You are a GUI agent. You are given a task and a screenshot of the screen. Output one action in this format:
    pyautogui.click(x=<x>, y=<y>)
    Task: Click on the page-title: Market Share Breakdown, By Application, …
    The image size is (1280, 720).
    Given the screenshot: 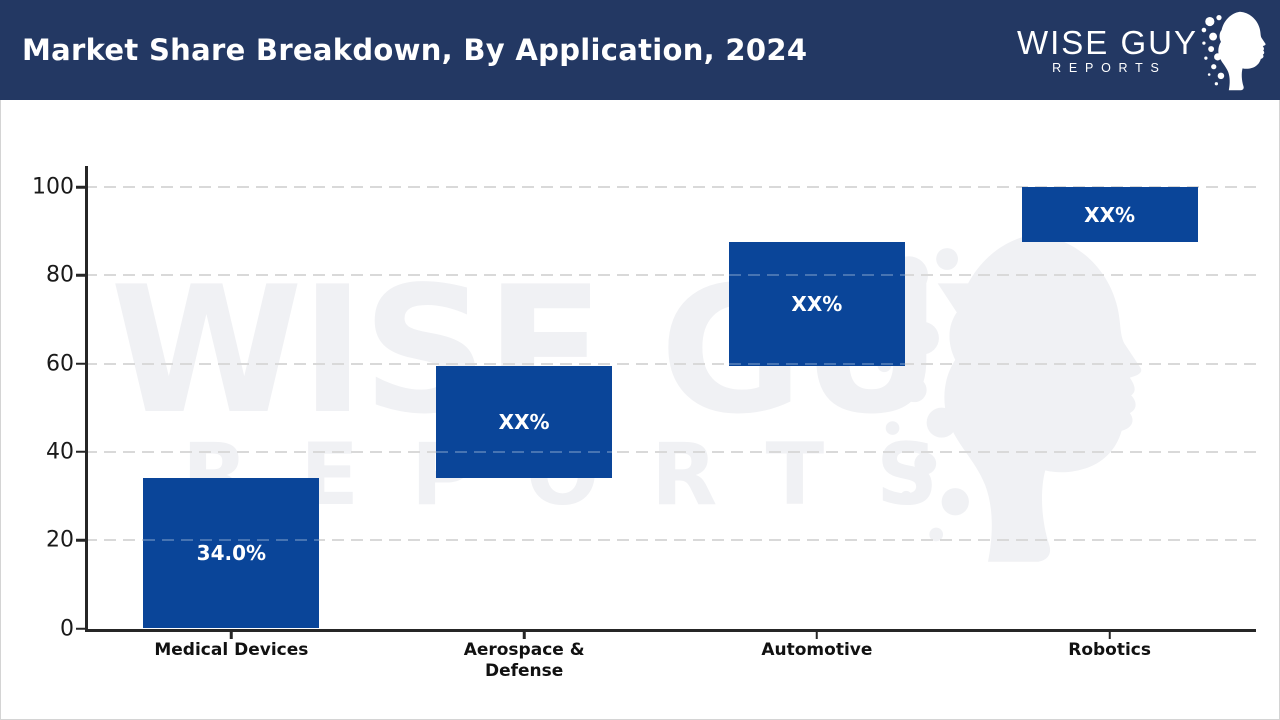 What is the action you would take?
    pyautogui.click(x=415, y=50)
    